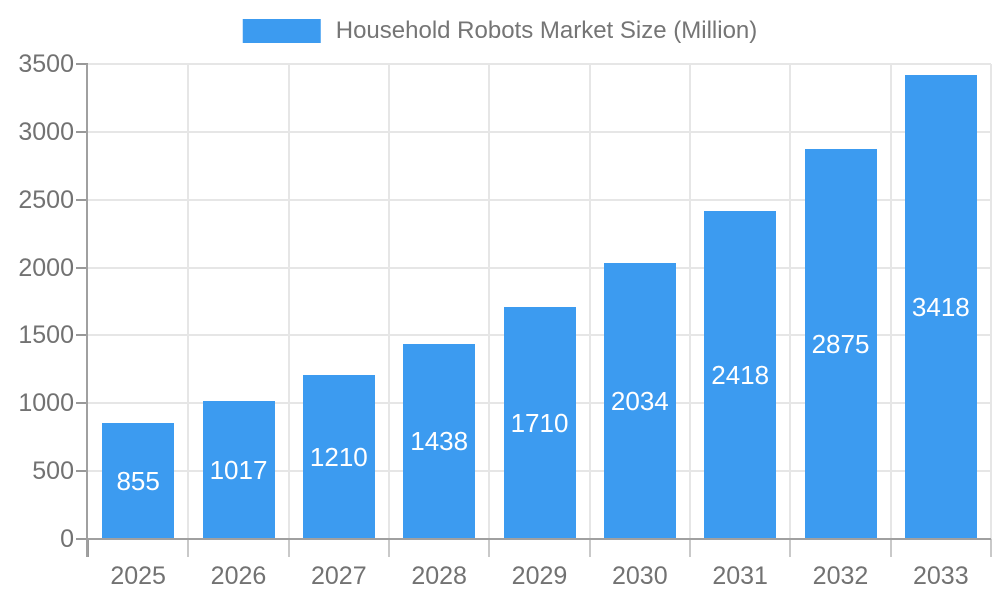 The width and height of the screenshot is (1000, 600). What do you see at coordinates (46, 335) in the screenshot?
I see `y-axis-tick-label: 1500` at bounding box center [46, 335].